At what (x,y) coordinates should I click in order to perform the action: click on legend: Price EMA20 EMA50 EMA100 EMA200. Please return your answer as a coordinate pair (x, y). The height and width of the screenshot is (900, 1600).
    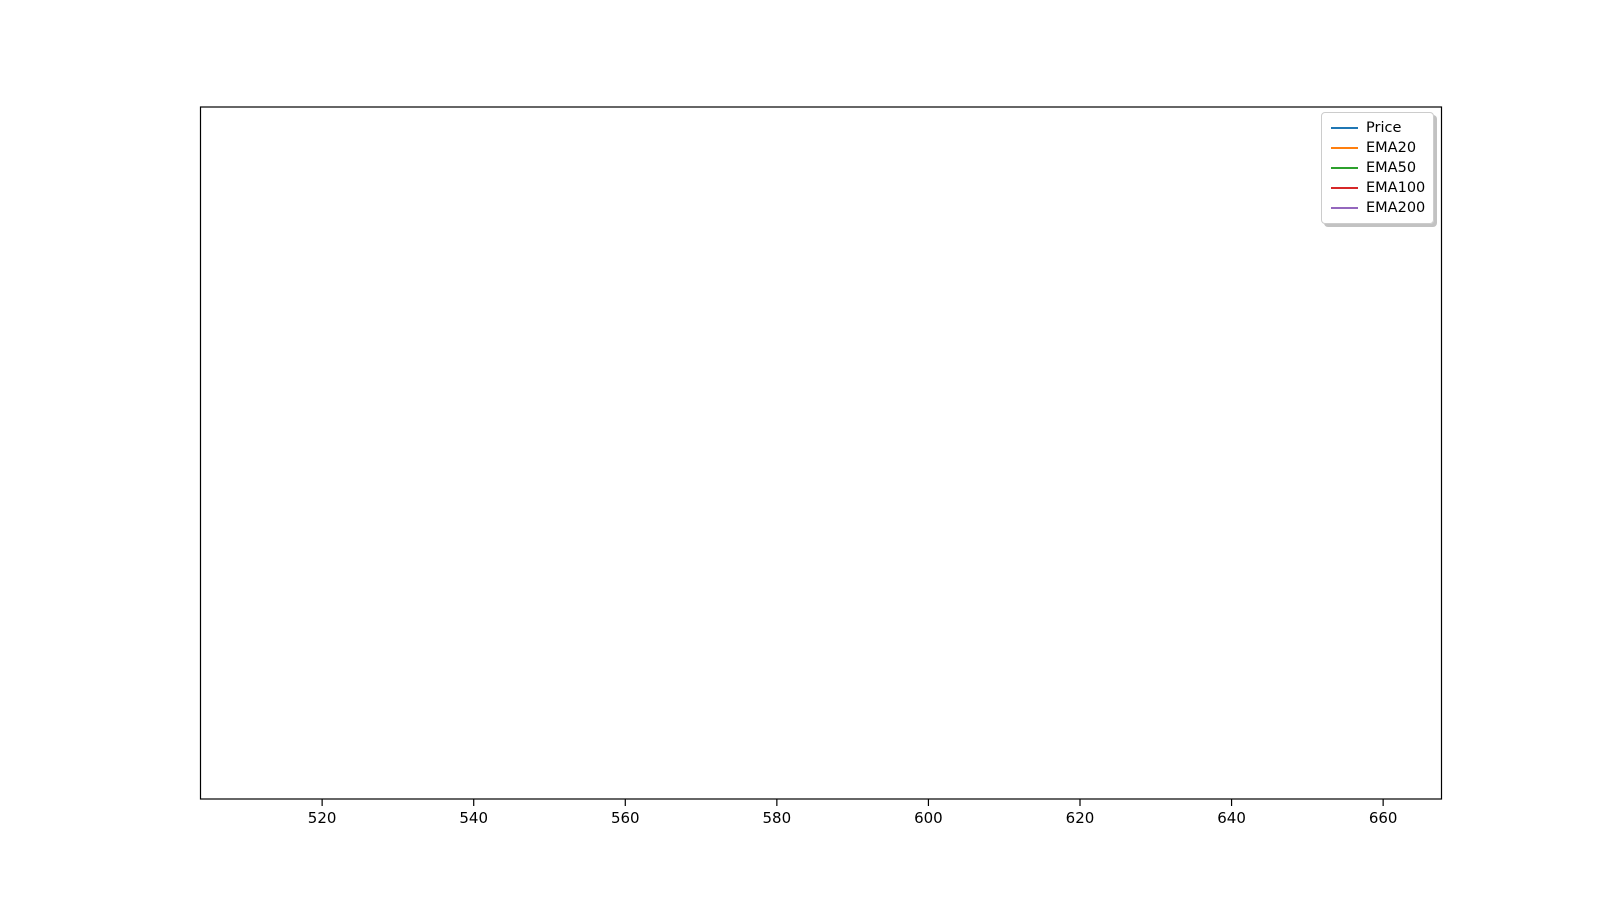
    Looking at the image, I should click on (1378, 168).